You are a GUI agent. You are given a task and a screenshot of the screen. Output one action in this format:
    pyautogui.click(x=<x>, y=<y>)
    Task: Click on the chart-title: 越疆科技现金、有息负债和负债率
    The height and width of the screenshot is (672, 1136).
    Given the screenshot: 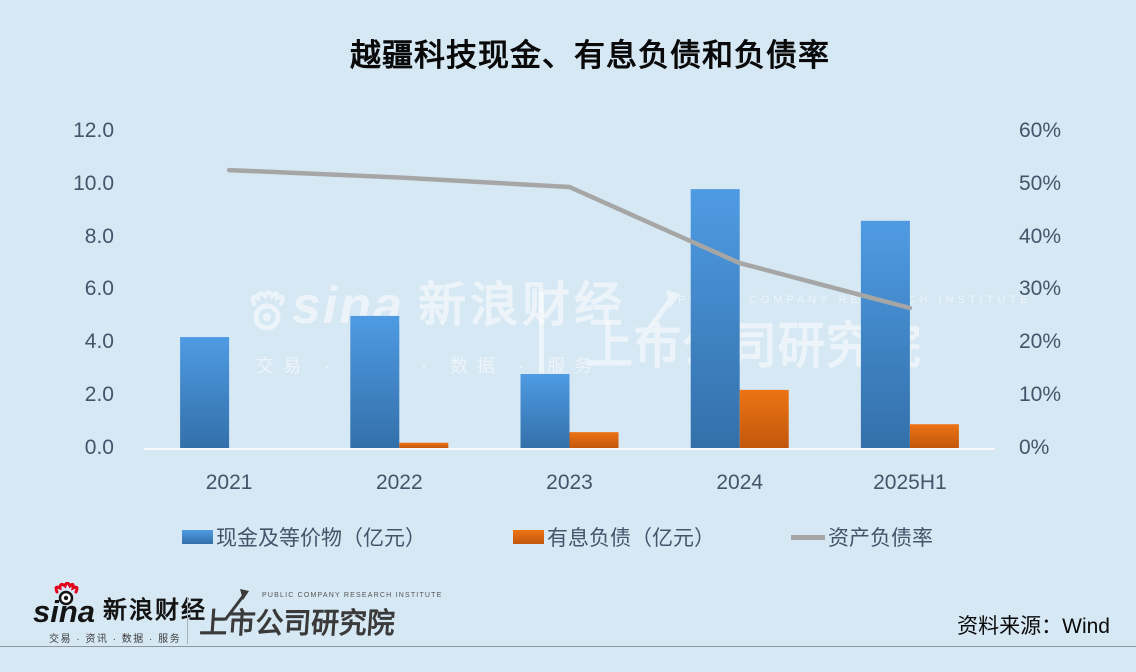 What is the action you would take?
    pyautogui.click(x=590, y=55)
    